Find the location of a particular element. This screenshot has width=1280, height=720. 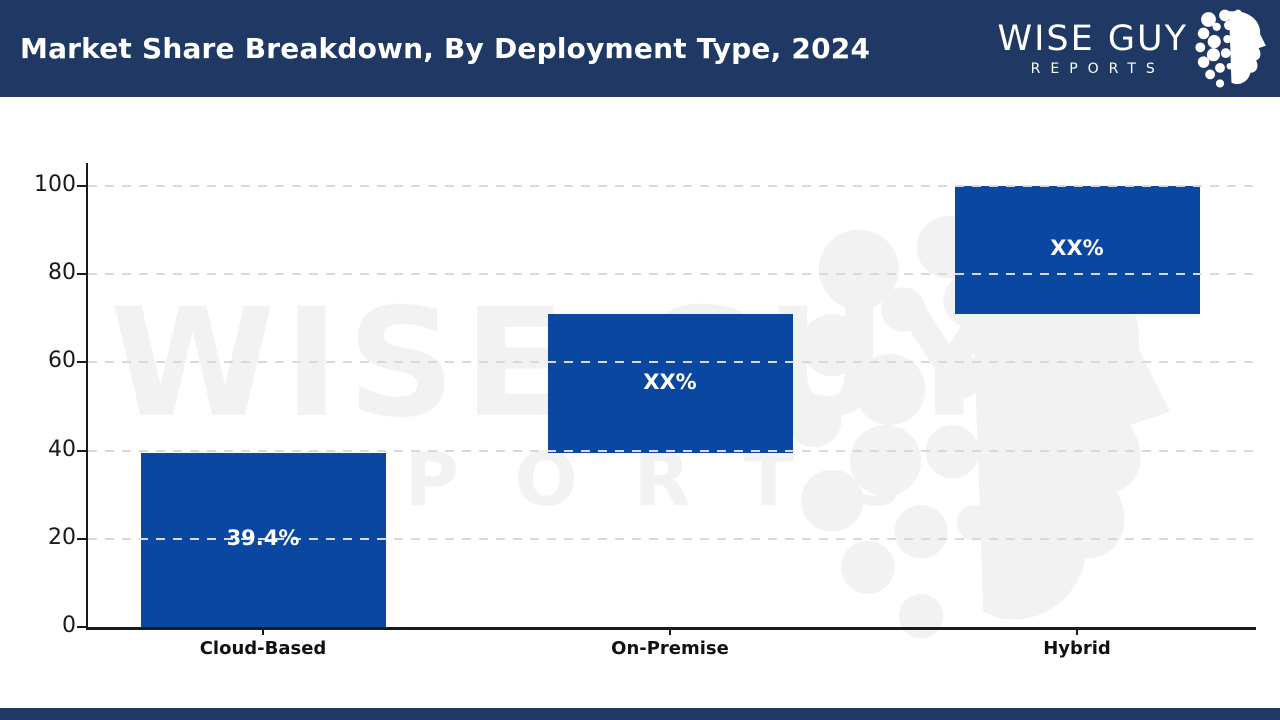

x-category-label: On-Premise is located at coordinates (670, 648).